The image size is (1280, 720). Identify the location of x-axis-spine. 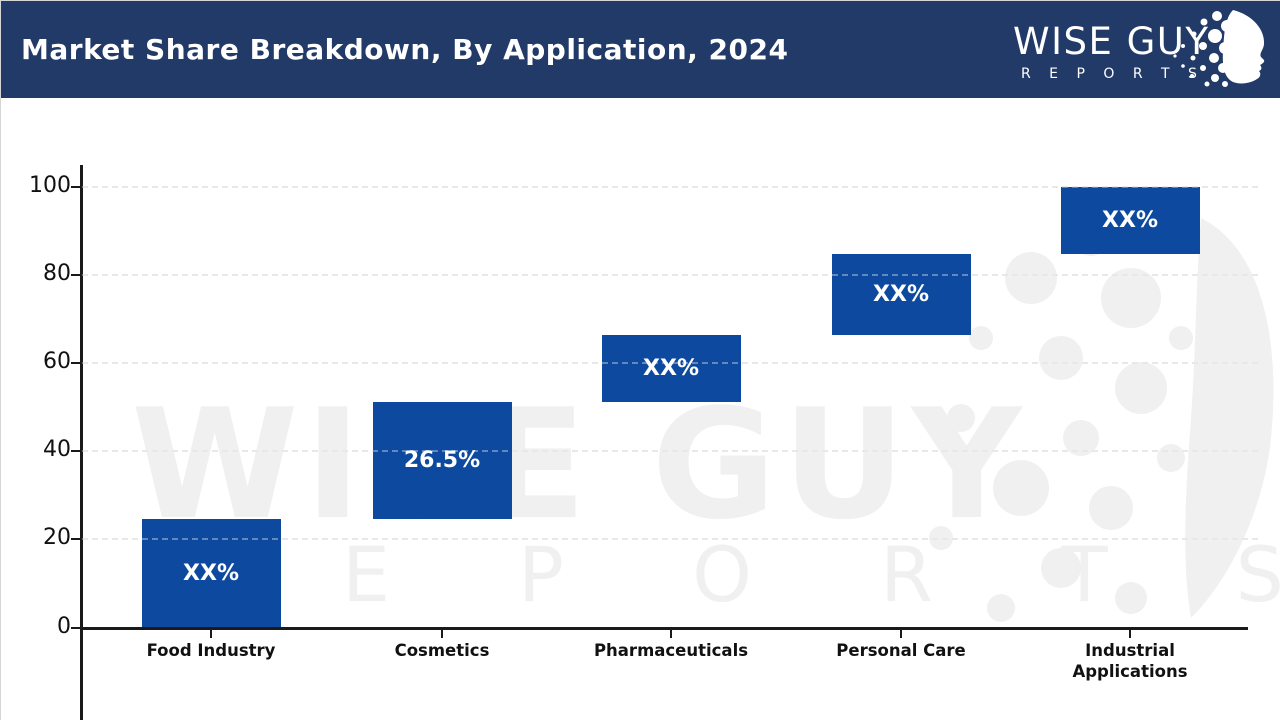
(664, 628).